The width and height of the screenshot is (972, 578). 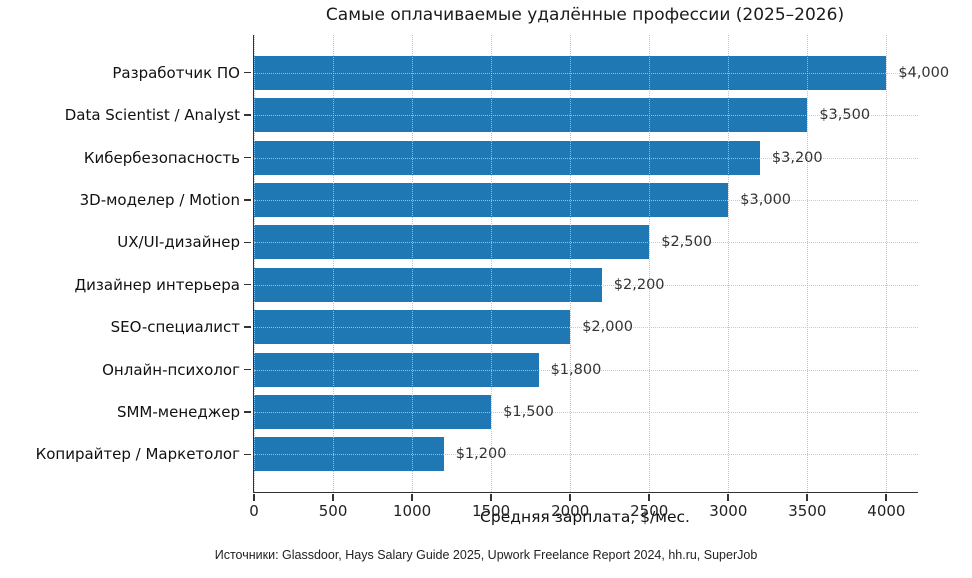 I want to click on value-label: $1,200, so click(x=481, y=454).